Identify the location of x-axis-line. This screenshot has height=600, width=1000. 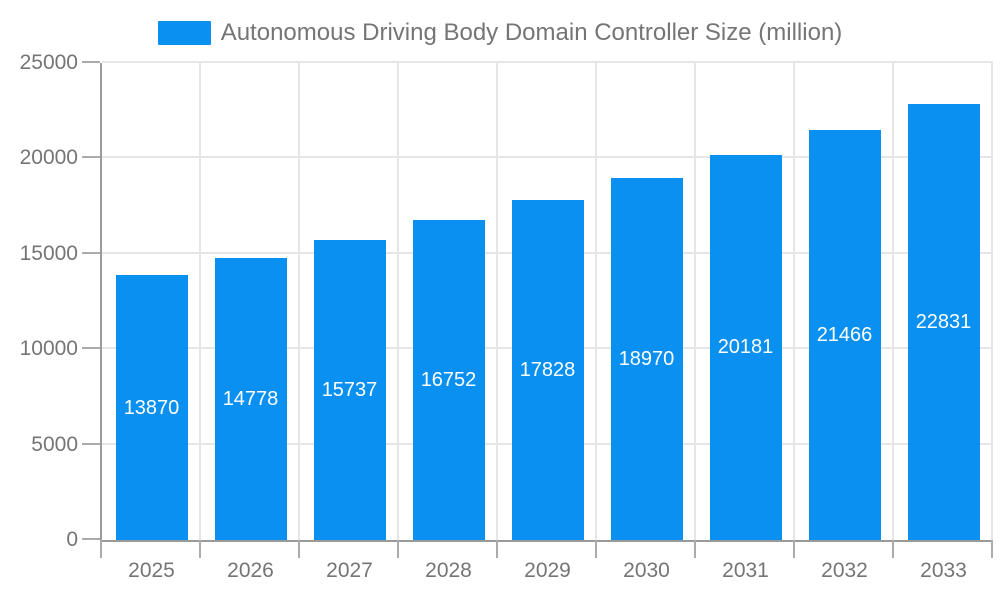
(546, 541).